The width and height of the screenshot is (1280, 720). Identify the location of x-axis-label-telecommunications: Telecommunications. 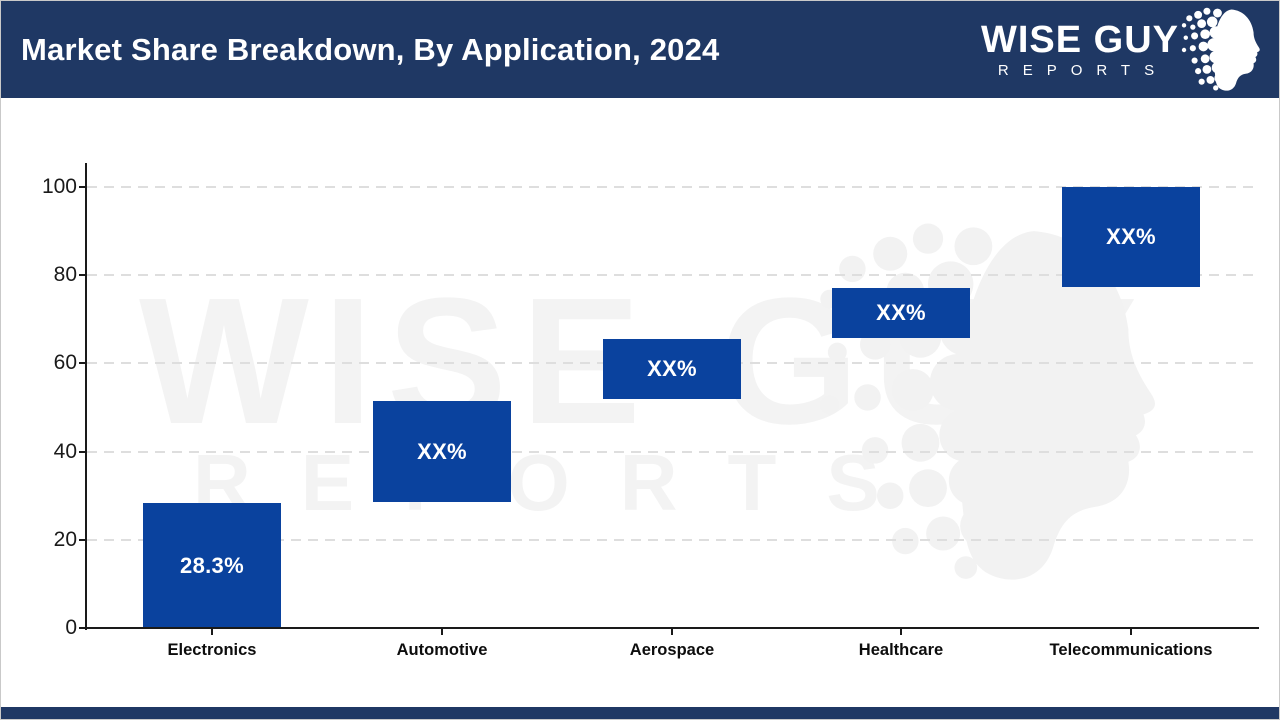
(1131, 650).